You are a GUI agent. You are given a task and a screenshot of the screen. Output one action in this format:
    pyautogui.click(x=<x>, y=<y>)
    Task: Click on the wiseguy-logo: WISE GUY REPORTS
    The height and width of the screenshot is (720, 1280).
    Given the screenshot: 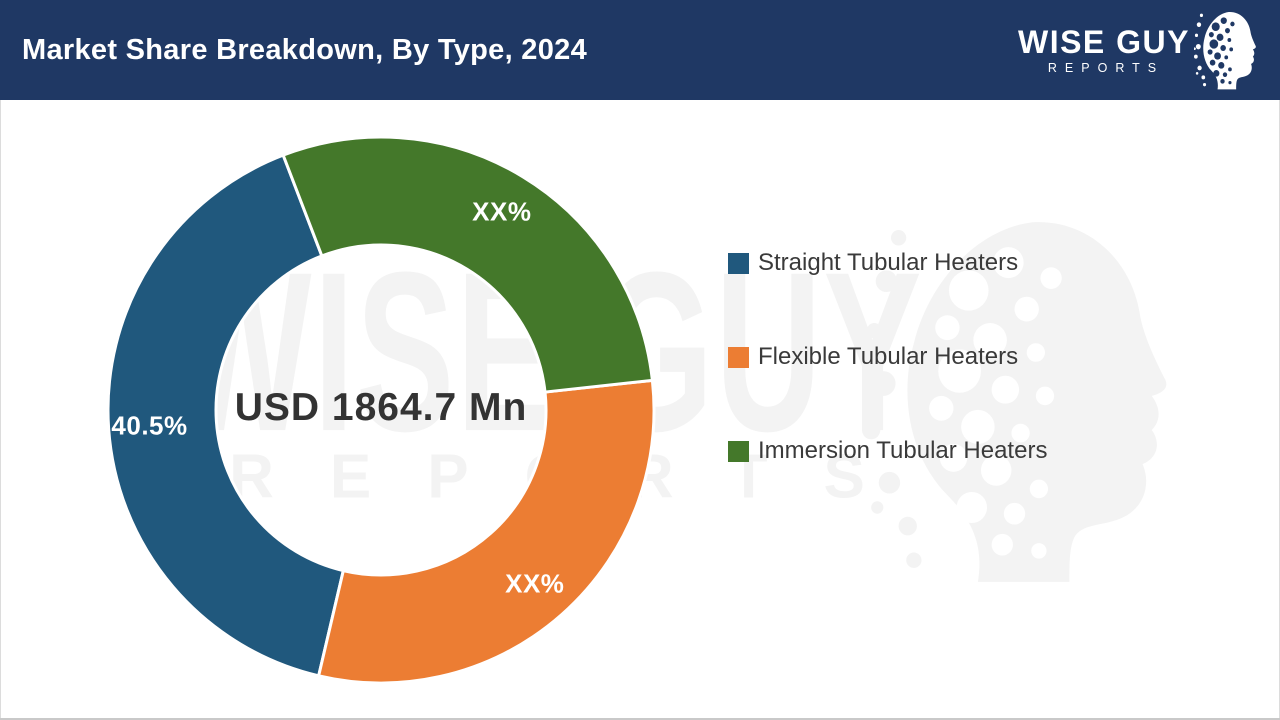 What is the action you would take?
    pyautogui.click(x=1137, y=50)
    